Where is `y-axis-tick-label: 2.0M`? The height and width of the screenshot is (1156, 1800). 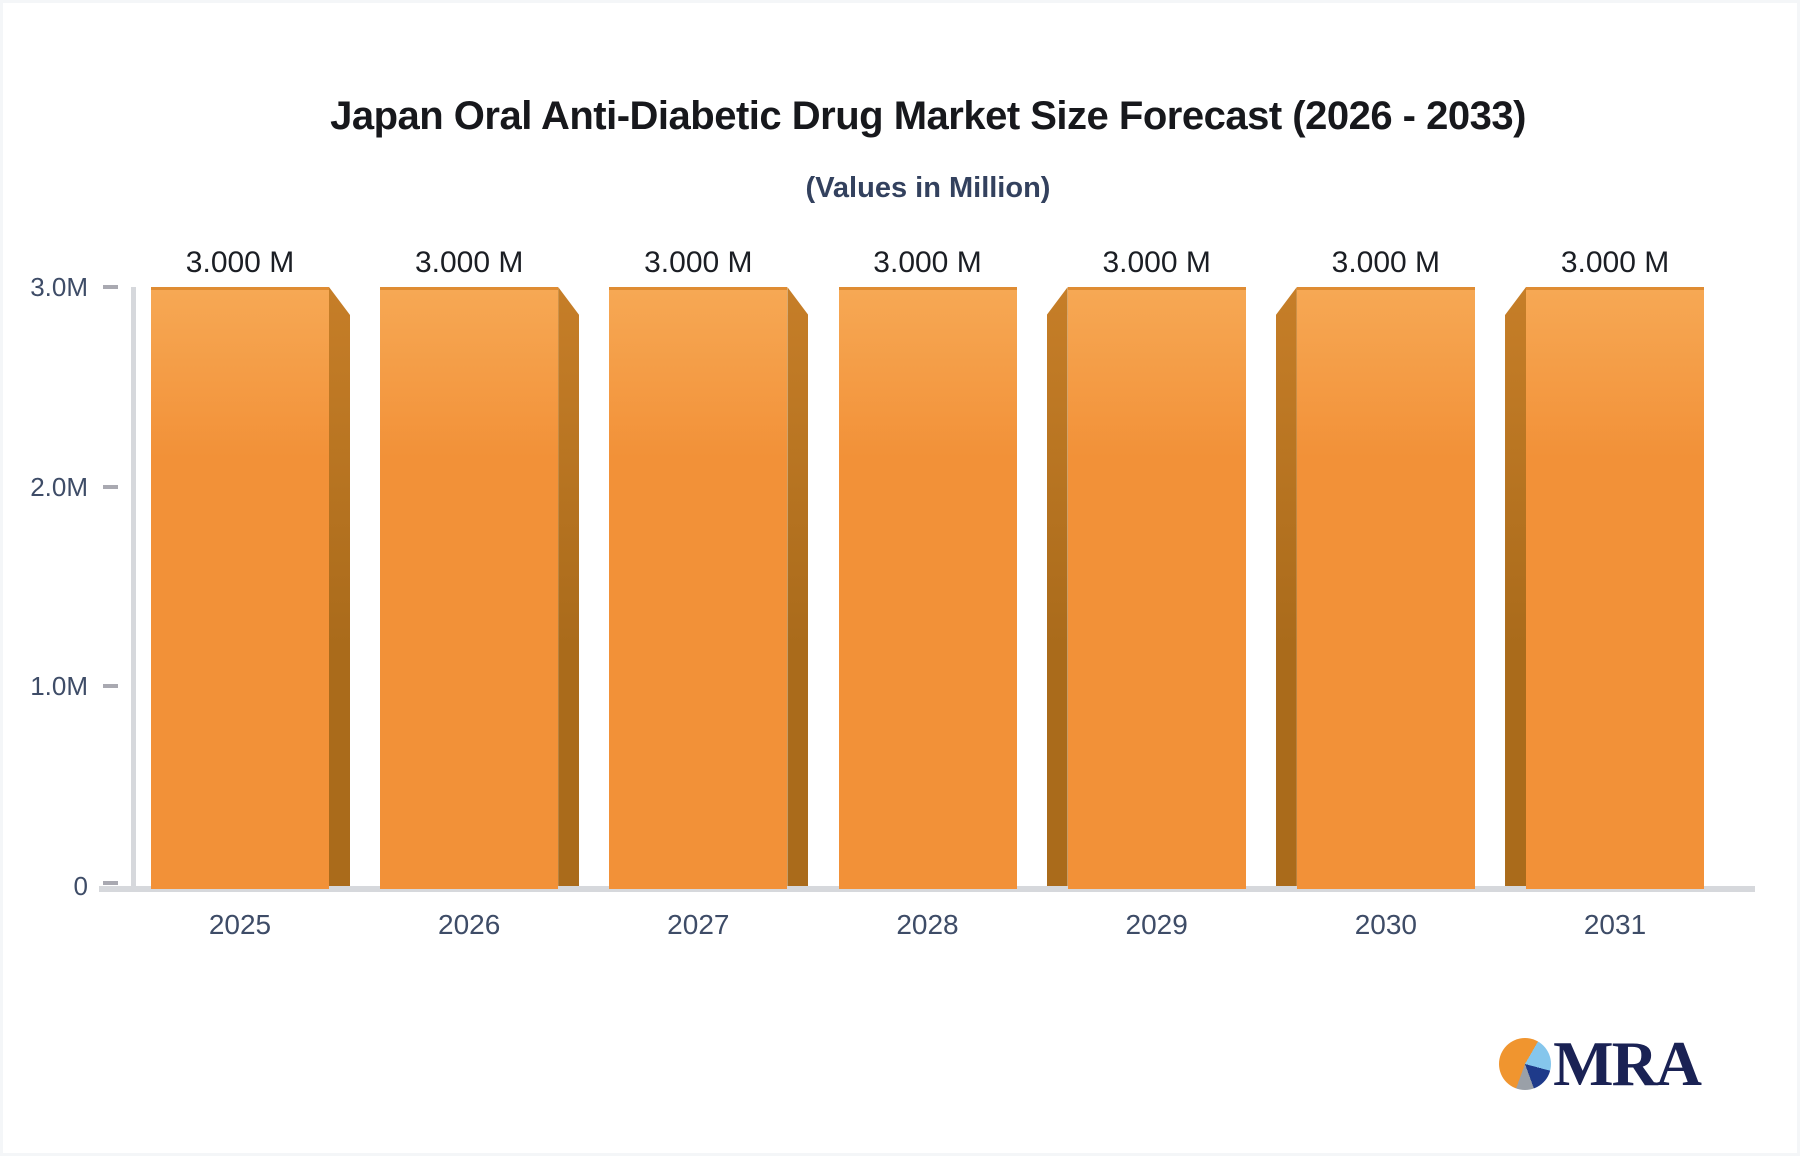
y-axis-tick-label: 2.0M is located at coordinates (59, 486).